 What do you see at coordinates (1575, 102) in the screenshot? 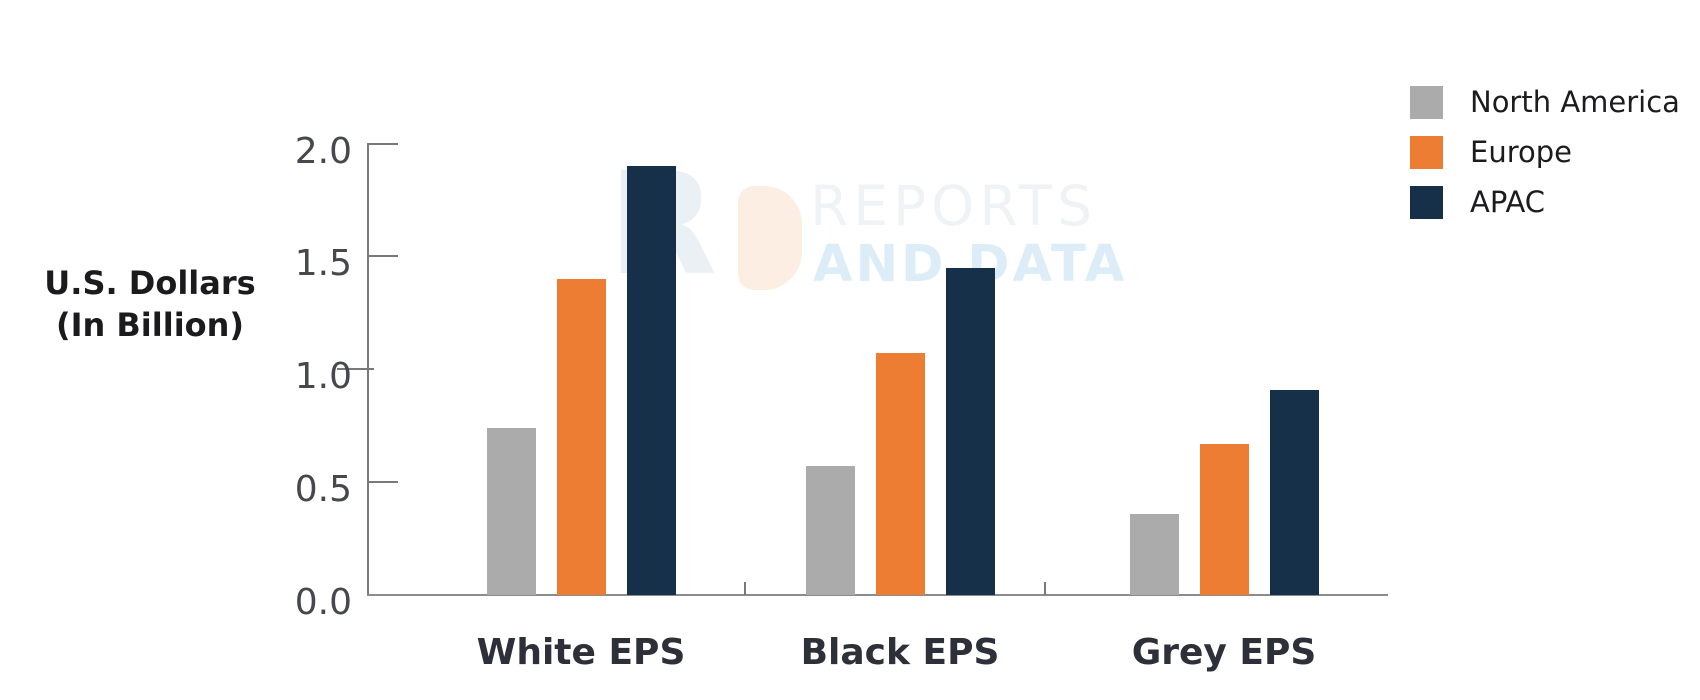
I see `legend-label: North America` at bounding box center [1575, 102].